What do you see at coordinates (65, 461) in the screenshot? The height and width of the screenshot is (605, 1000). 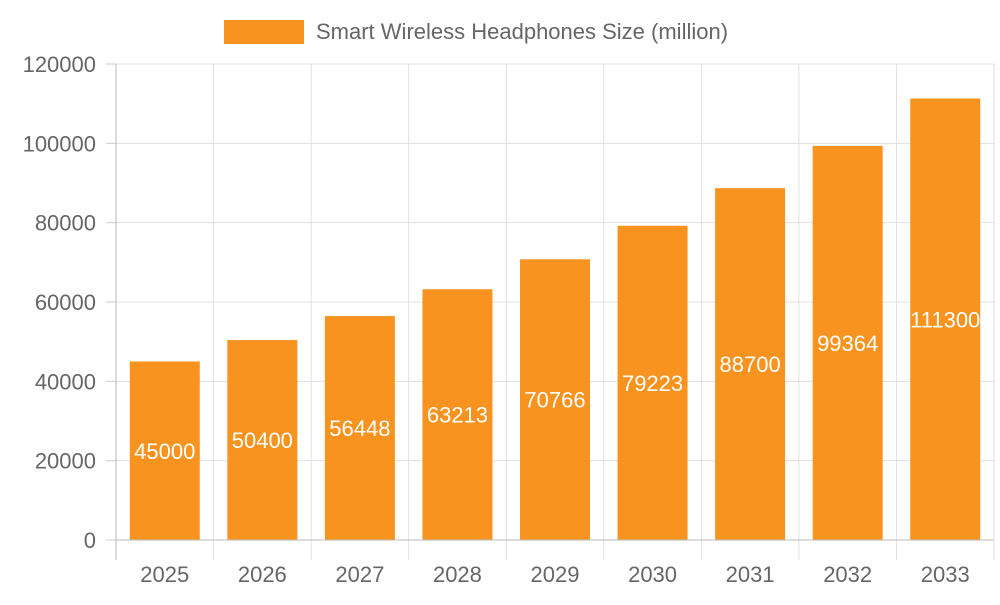 I see `y-tick-label: 20000` at bounding box center [65, 461].